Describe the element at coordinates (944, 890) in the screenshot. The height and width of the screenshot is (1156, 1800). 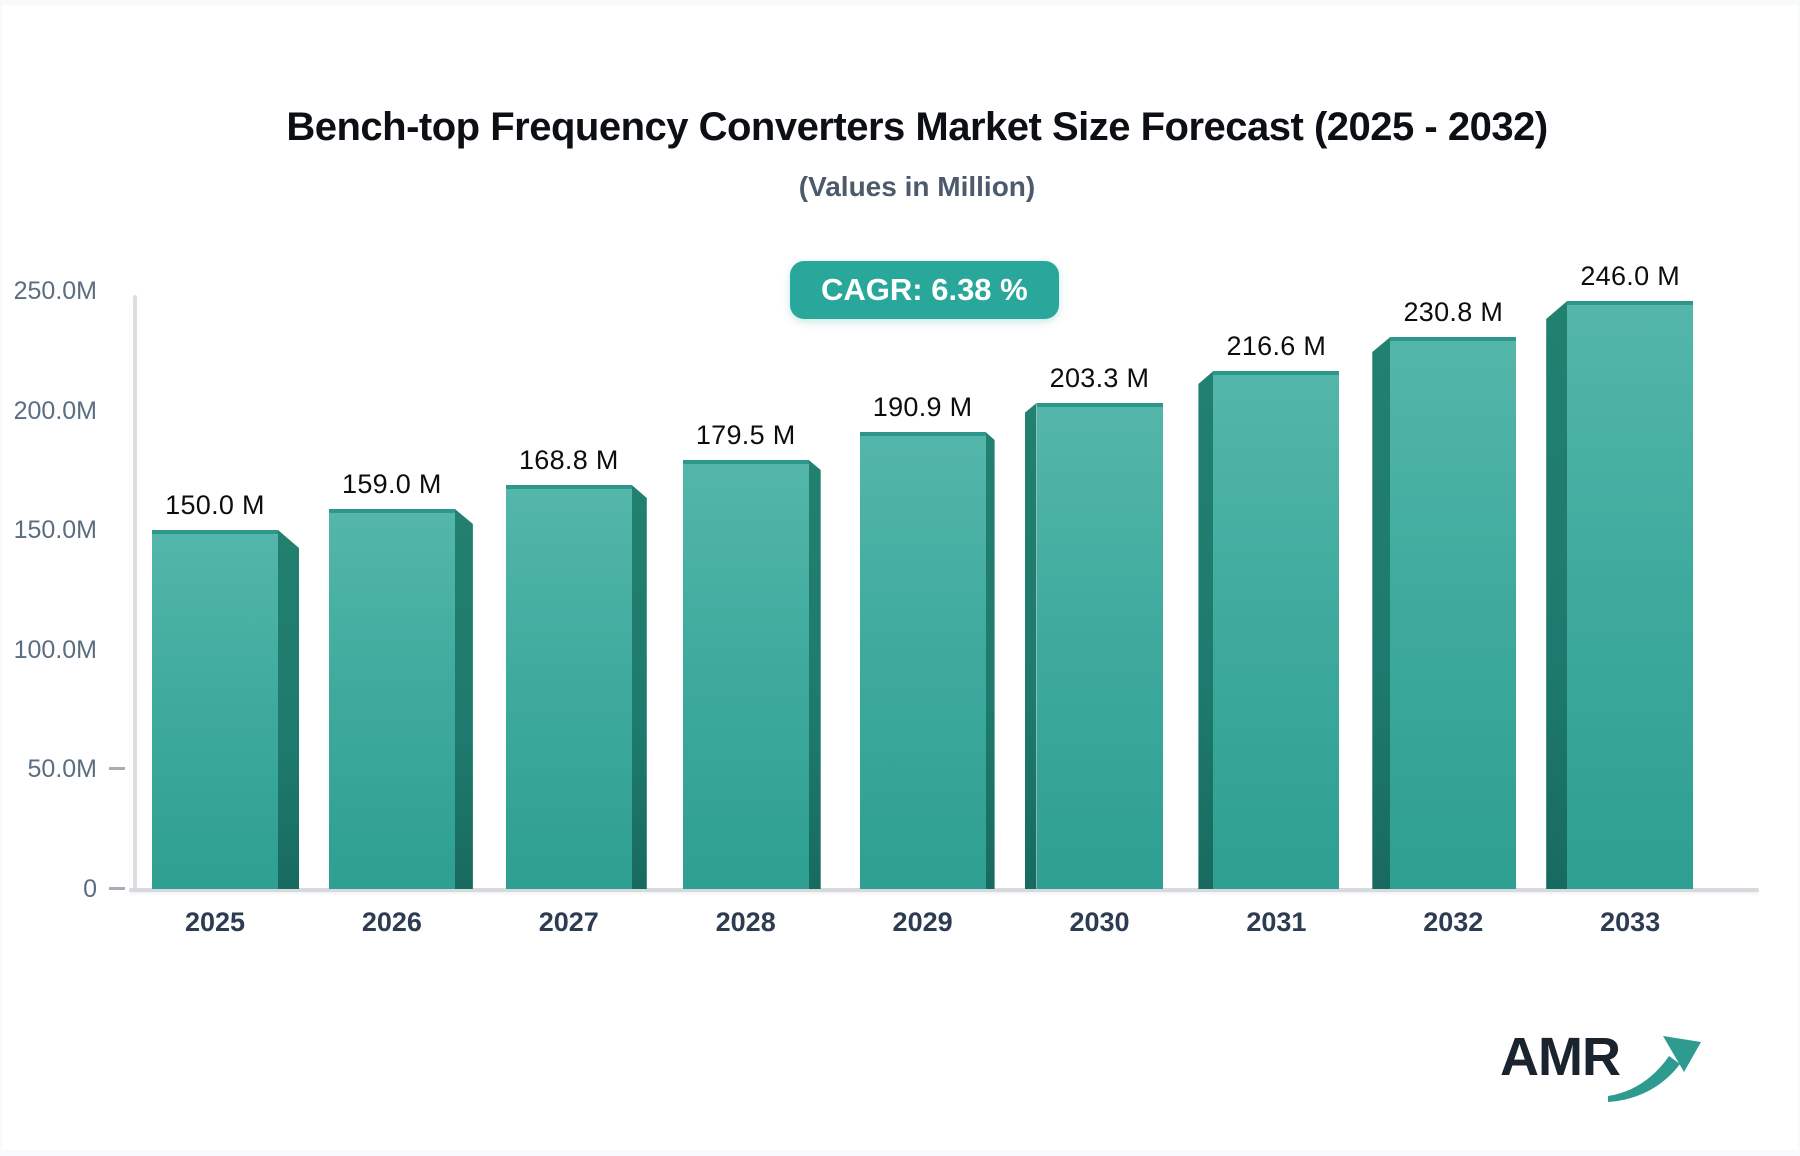
I see `x-axis-baseline` at that location.